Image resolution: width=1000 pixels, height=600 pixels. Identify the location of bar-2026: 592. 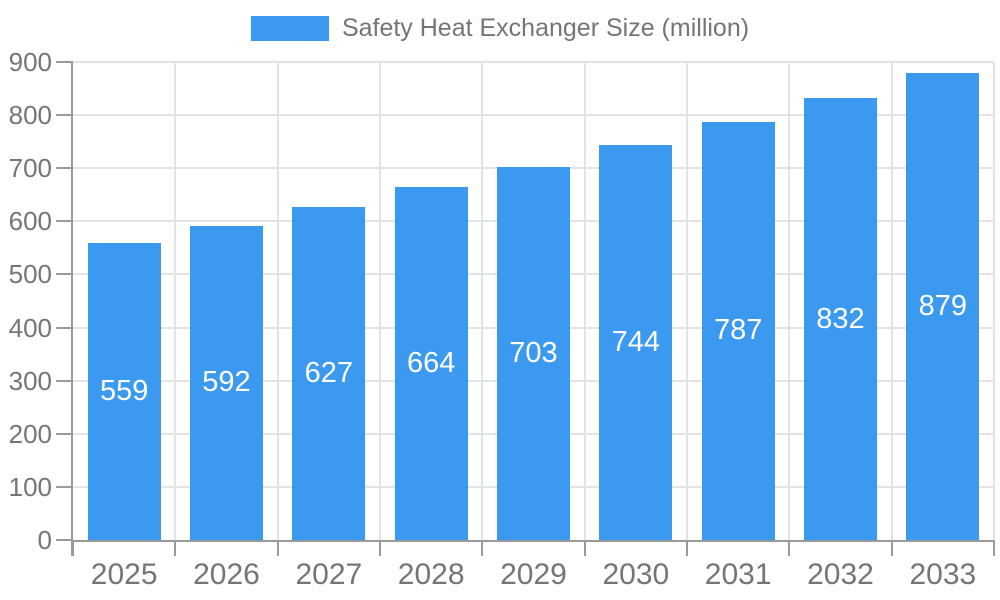
(226, 382).